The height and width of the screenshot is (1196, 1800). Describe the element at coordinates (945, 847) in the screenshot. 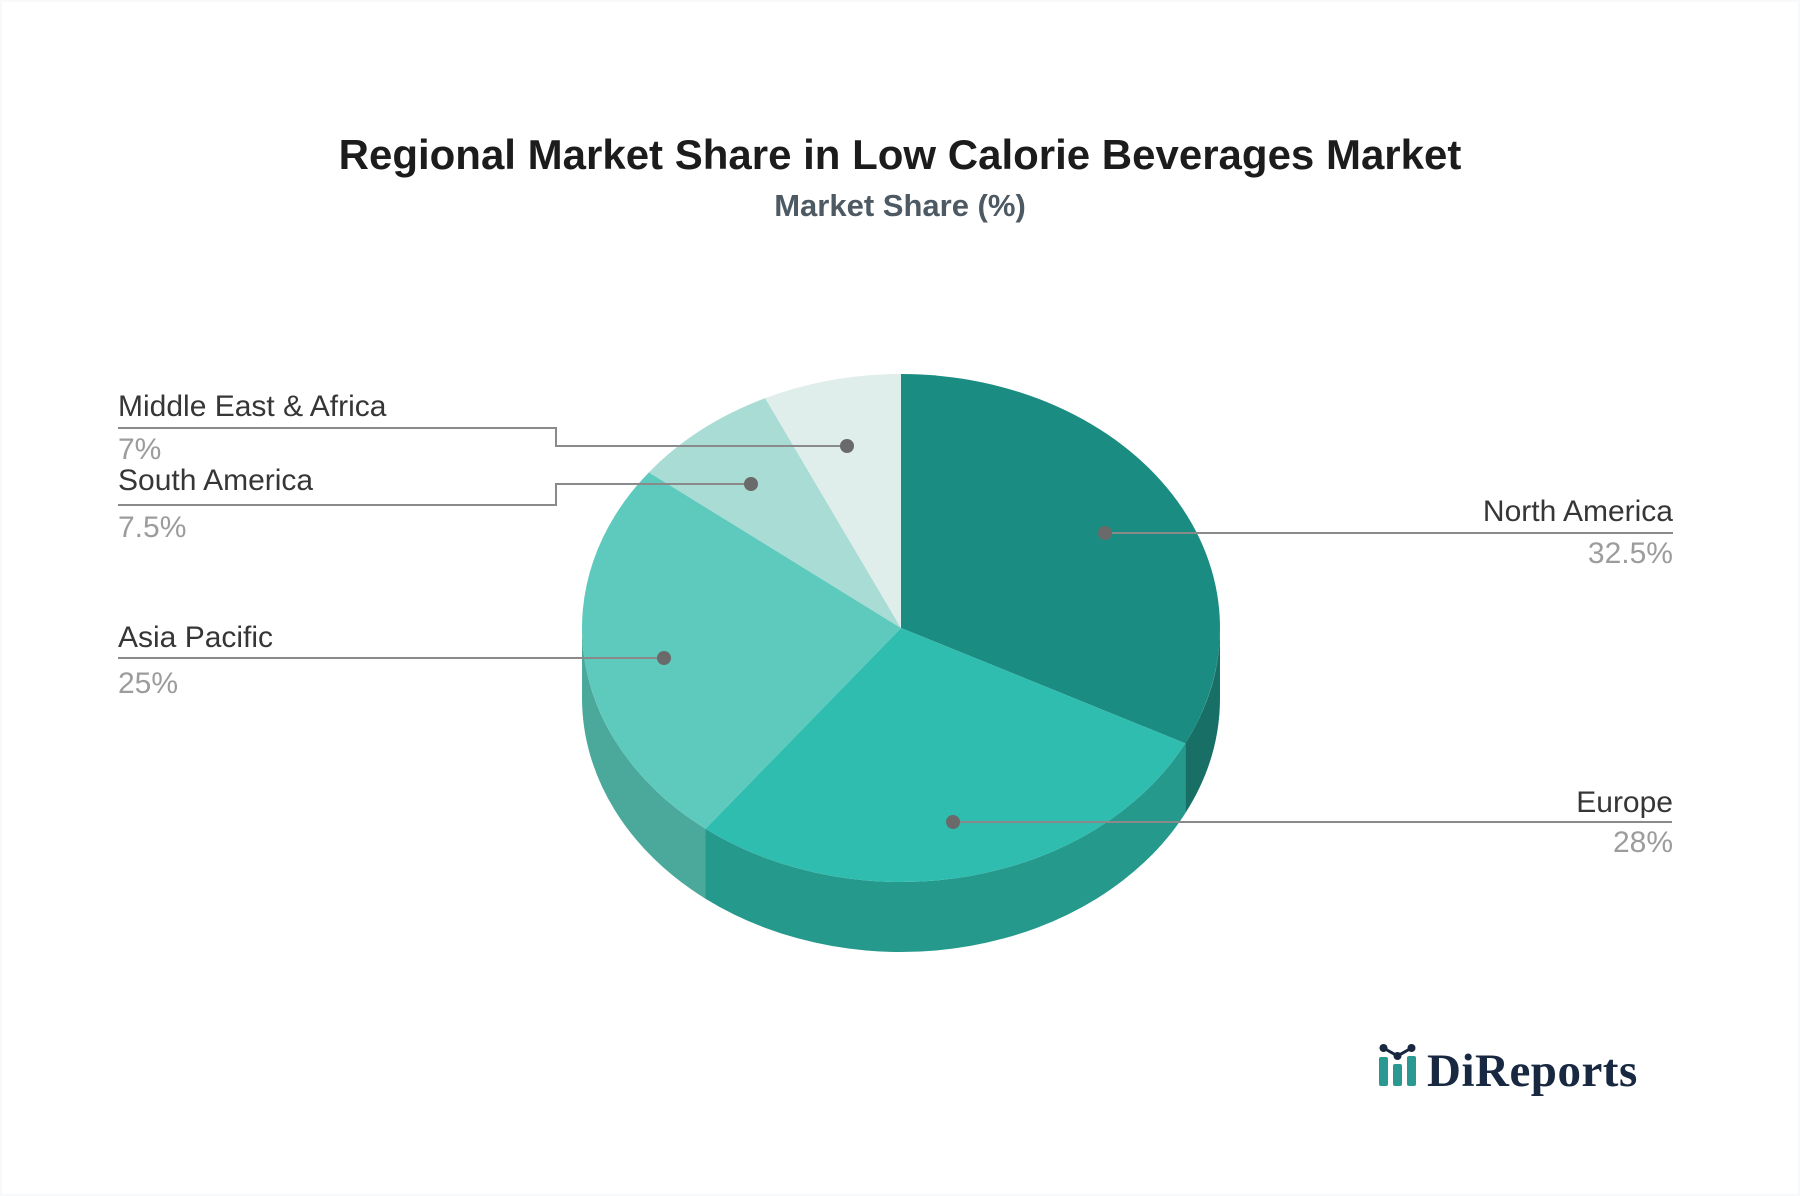

I see `pie-slice-side-europe` at that location.